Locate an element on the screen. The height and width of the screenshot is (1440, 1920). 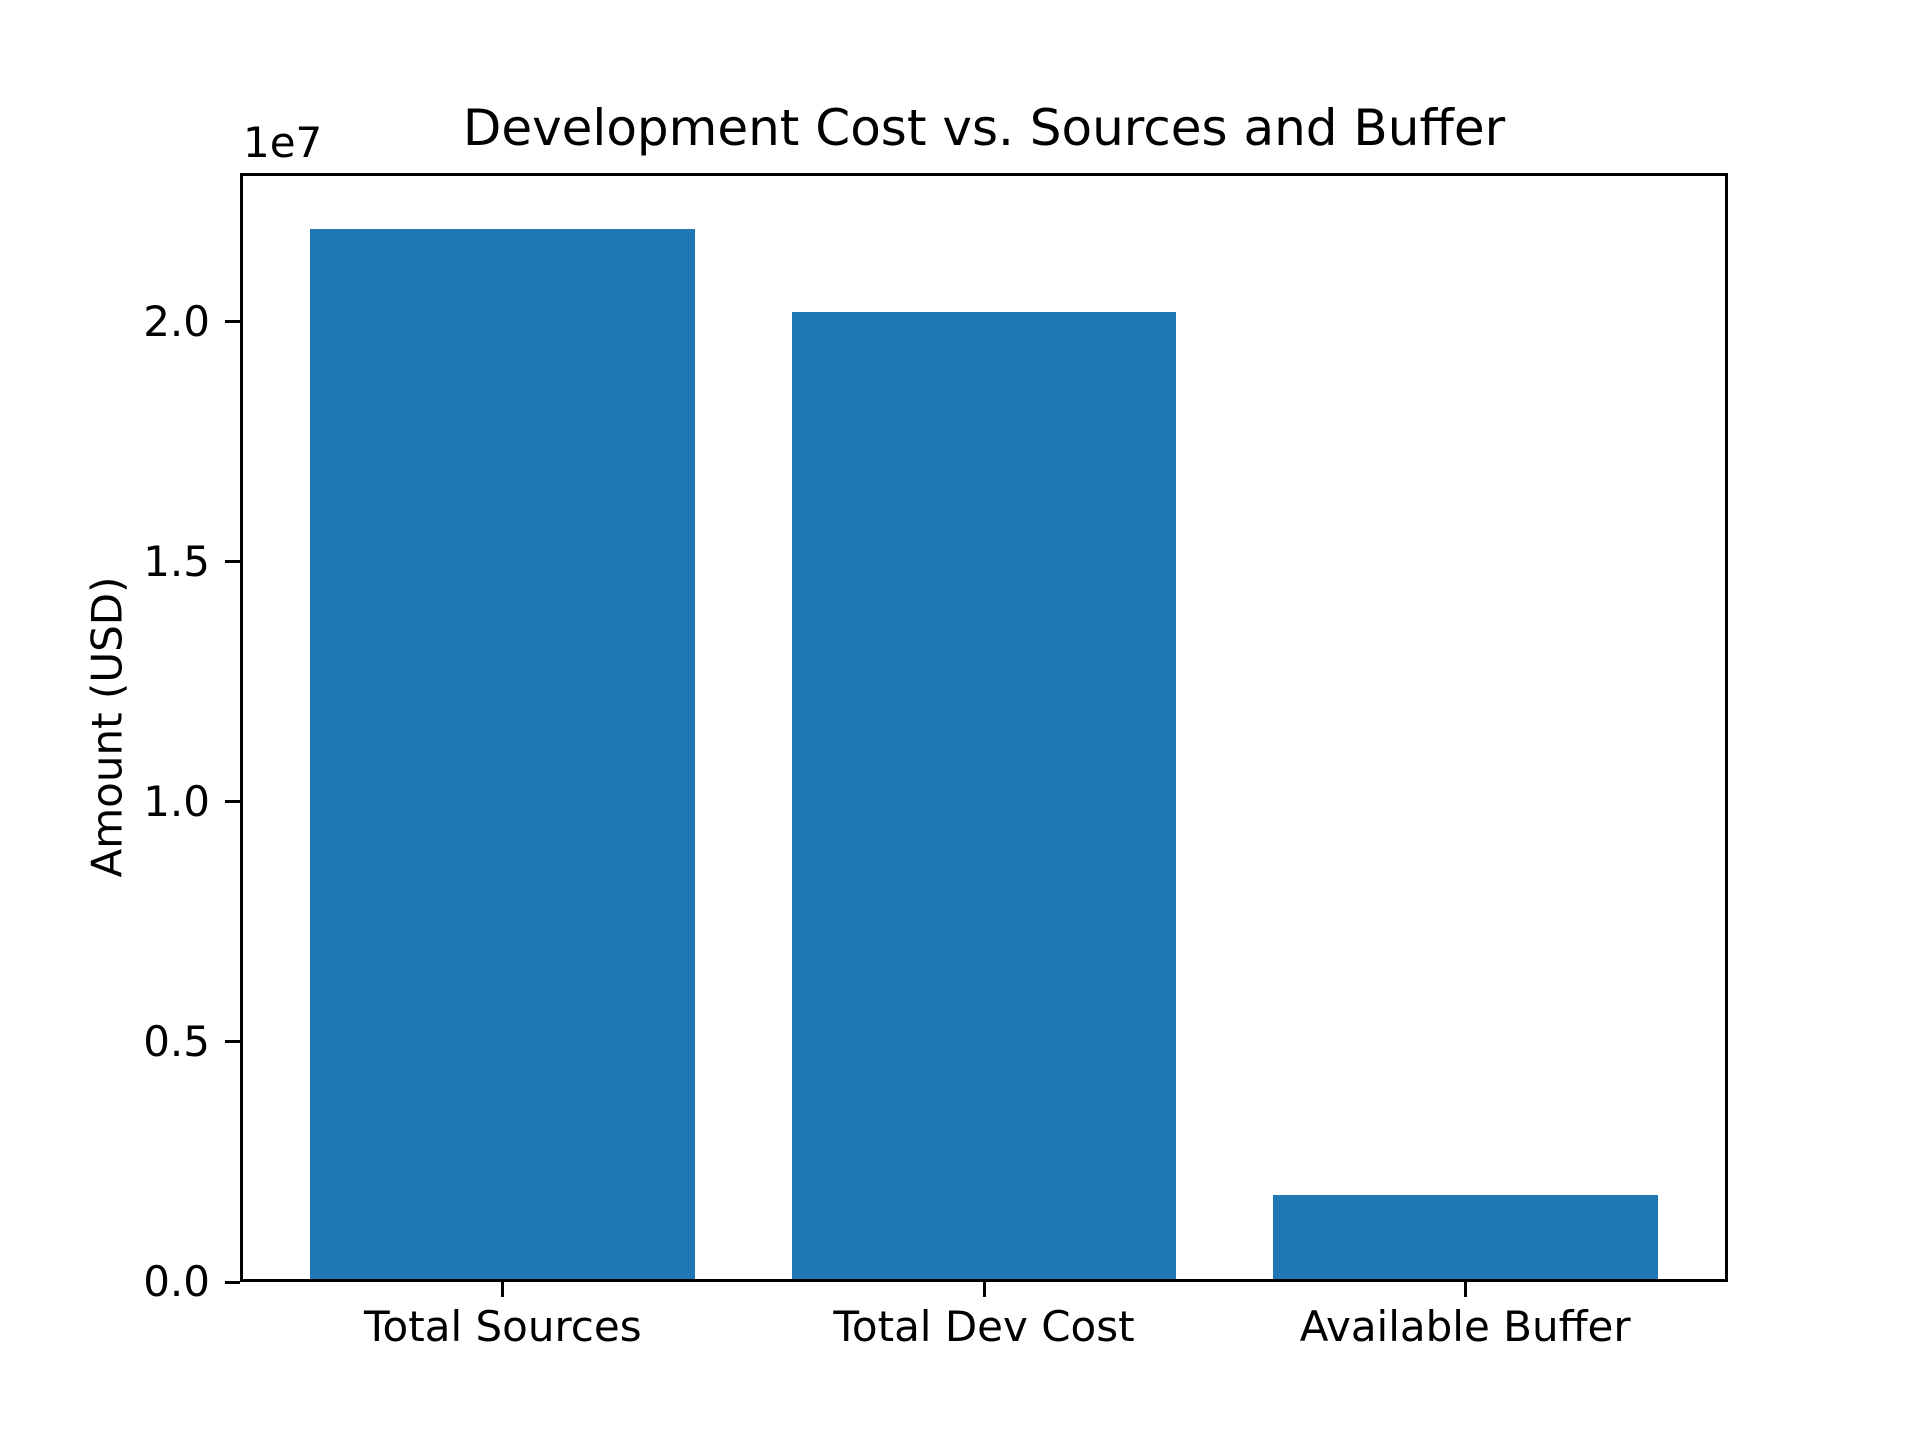
x-tick-label: Total Dev Cost is located at coordinates (984, 1326).